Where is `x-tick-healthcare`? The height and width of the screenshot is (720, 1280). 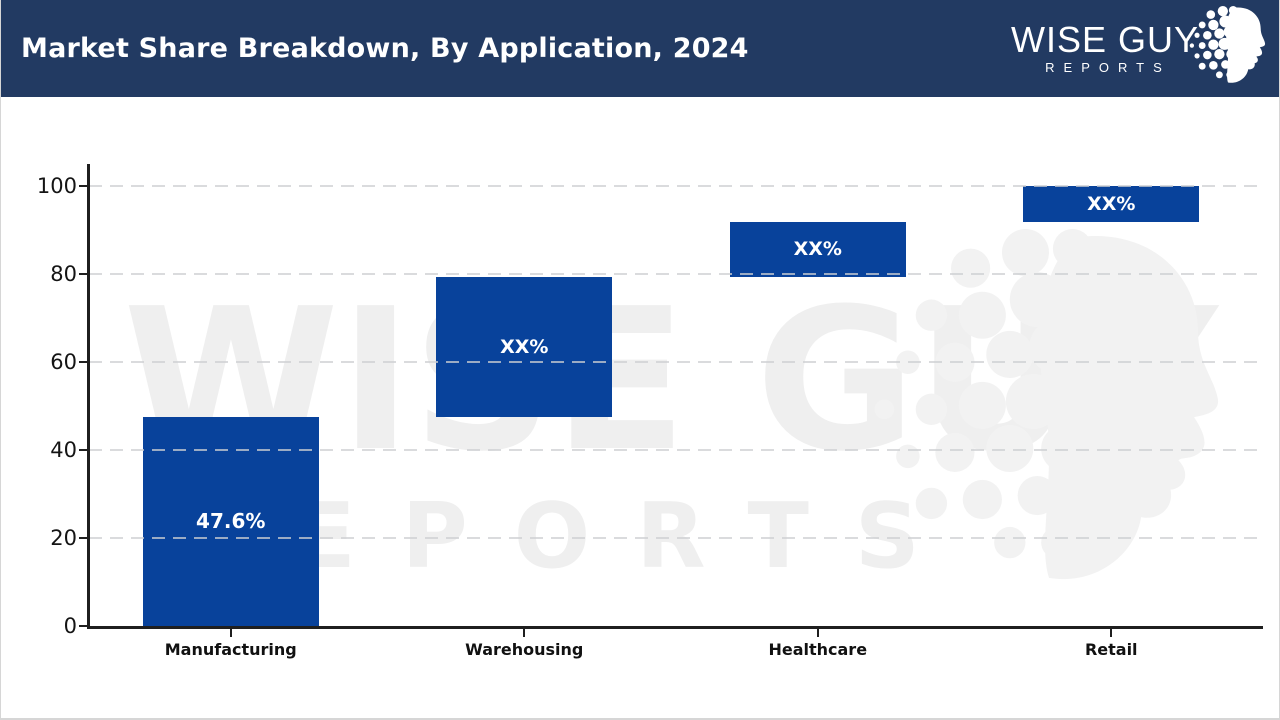 x-tick-healthcare is located at coordinates (817, 632).